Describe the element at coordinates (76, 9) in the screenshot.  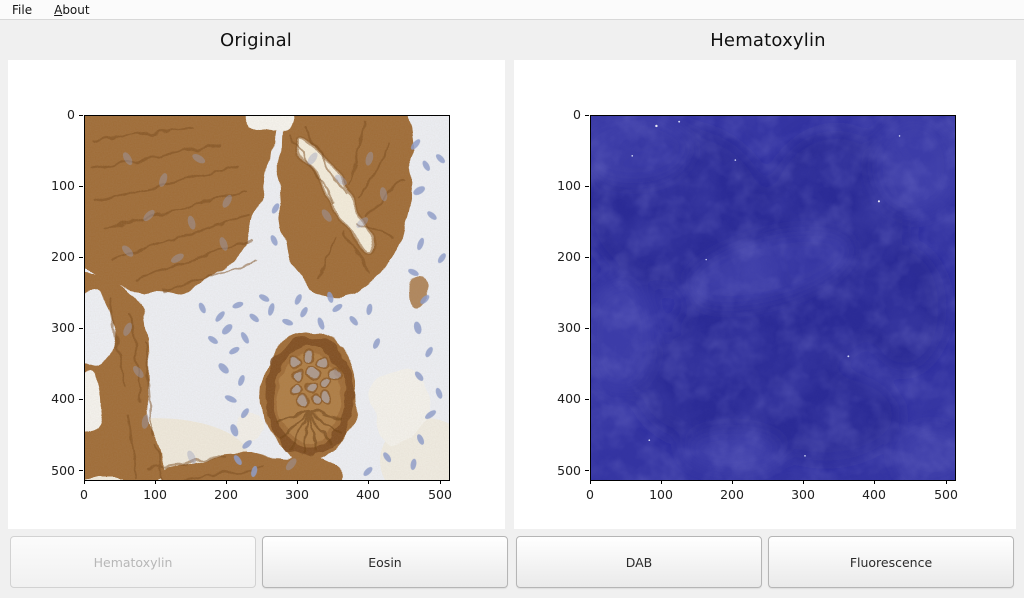
I see `menu-about-rest: bout` at that location.